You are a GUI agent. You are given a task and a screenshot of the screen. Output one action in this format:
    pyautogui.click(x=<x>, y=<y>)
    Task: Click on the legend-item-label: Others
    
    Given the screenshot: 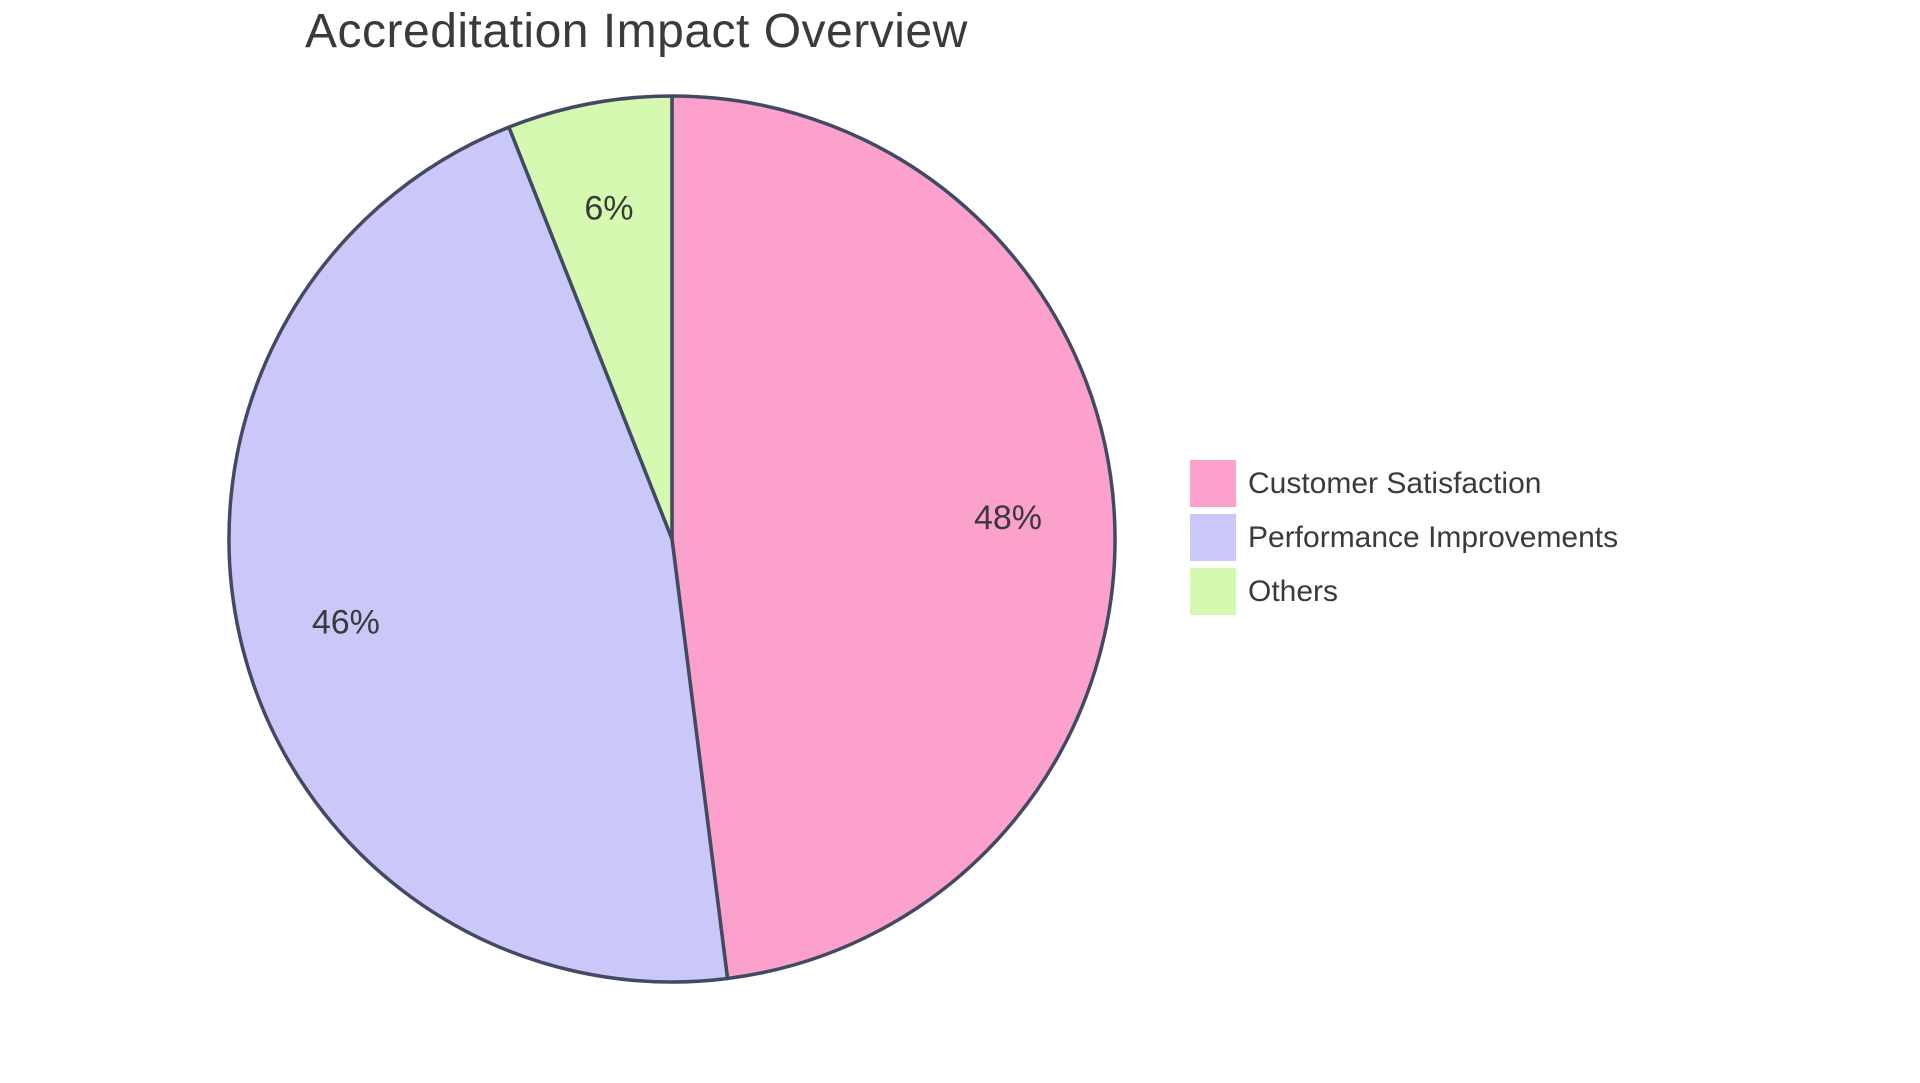 What is the action you would take?
    pyautogui.click(x=1293, y=591)
    